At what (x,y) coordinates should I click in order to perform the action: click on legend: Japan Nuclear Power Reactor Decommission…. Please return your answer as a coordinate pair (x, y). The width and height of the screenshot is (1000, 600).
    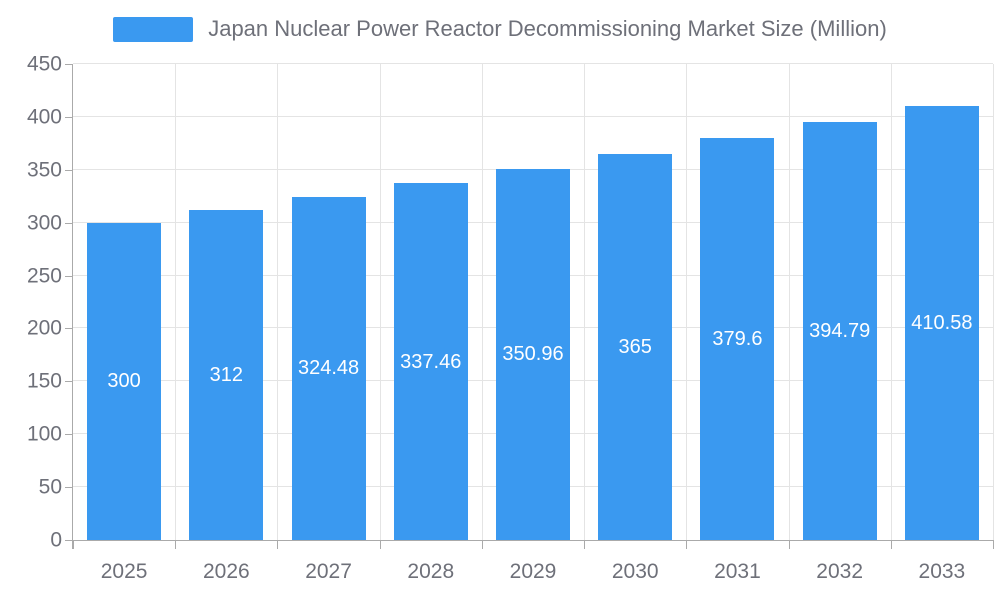
    Looking at the image, I should click on (500, 29).